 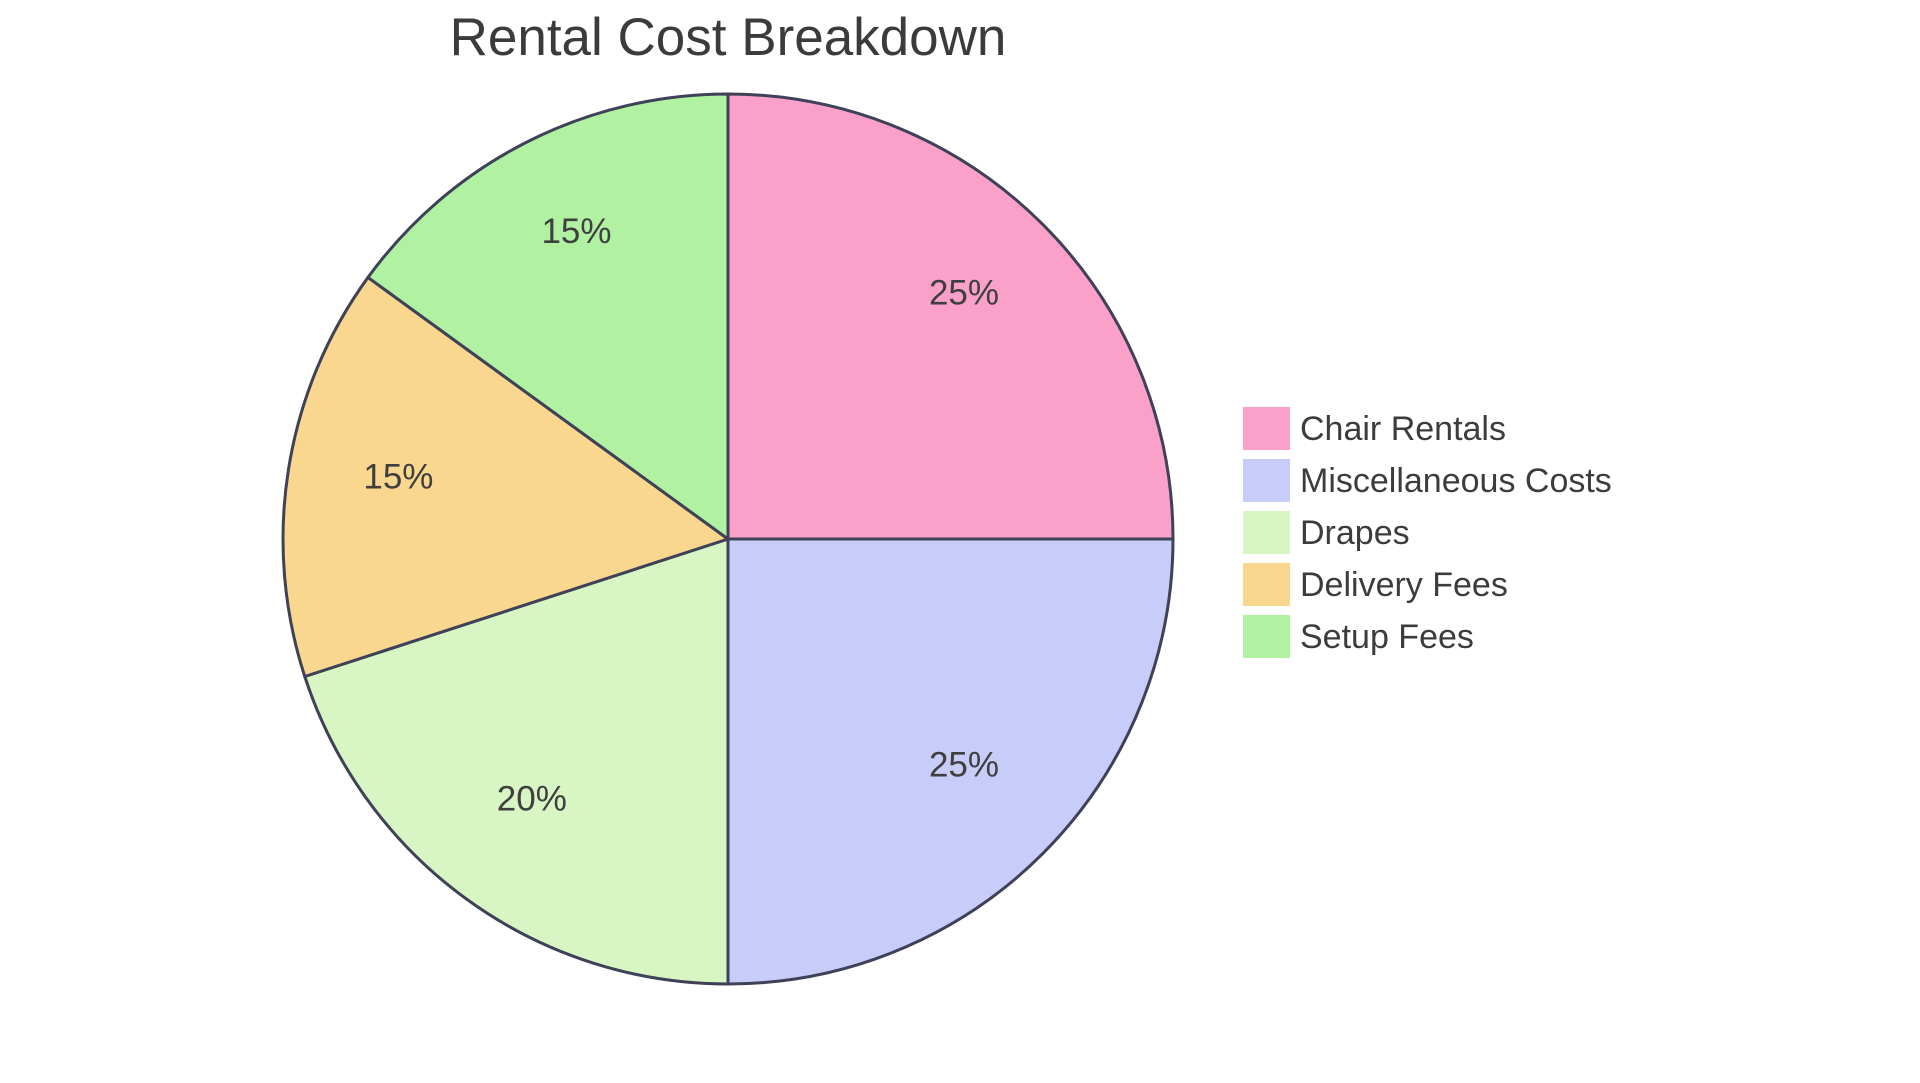 I want to click on legend-label-delivery-fees: Delivery Fees, so click(x=1404, y=584).